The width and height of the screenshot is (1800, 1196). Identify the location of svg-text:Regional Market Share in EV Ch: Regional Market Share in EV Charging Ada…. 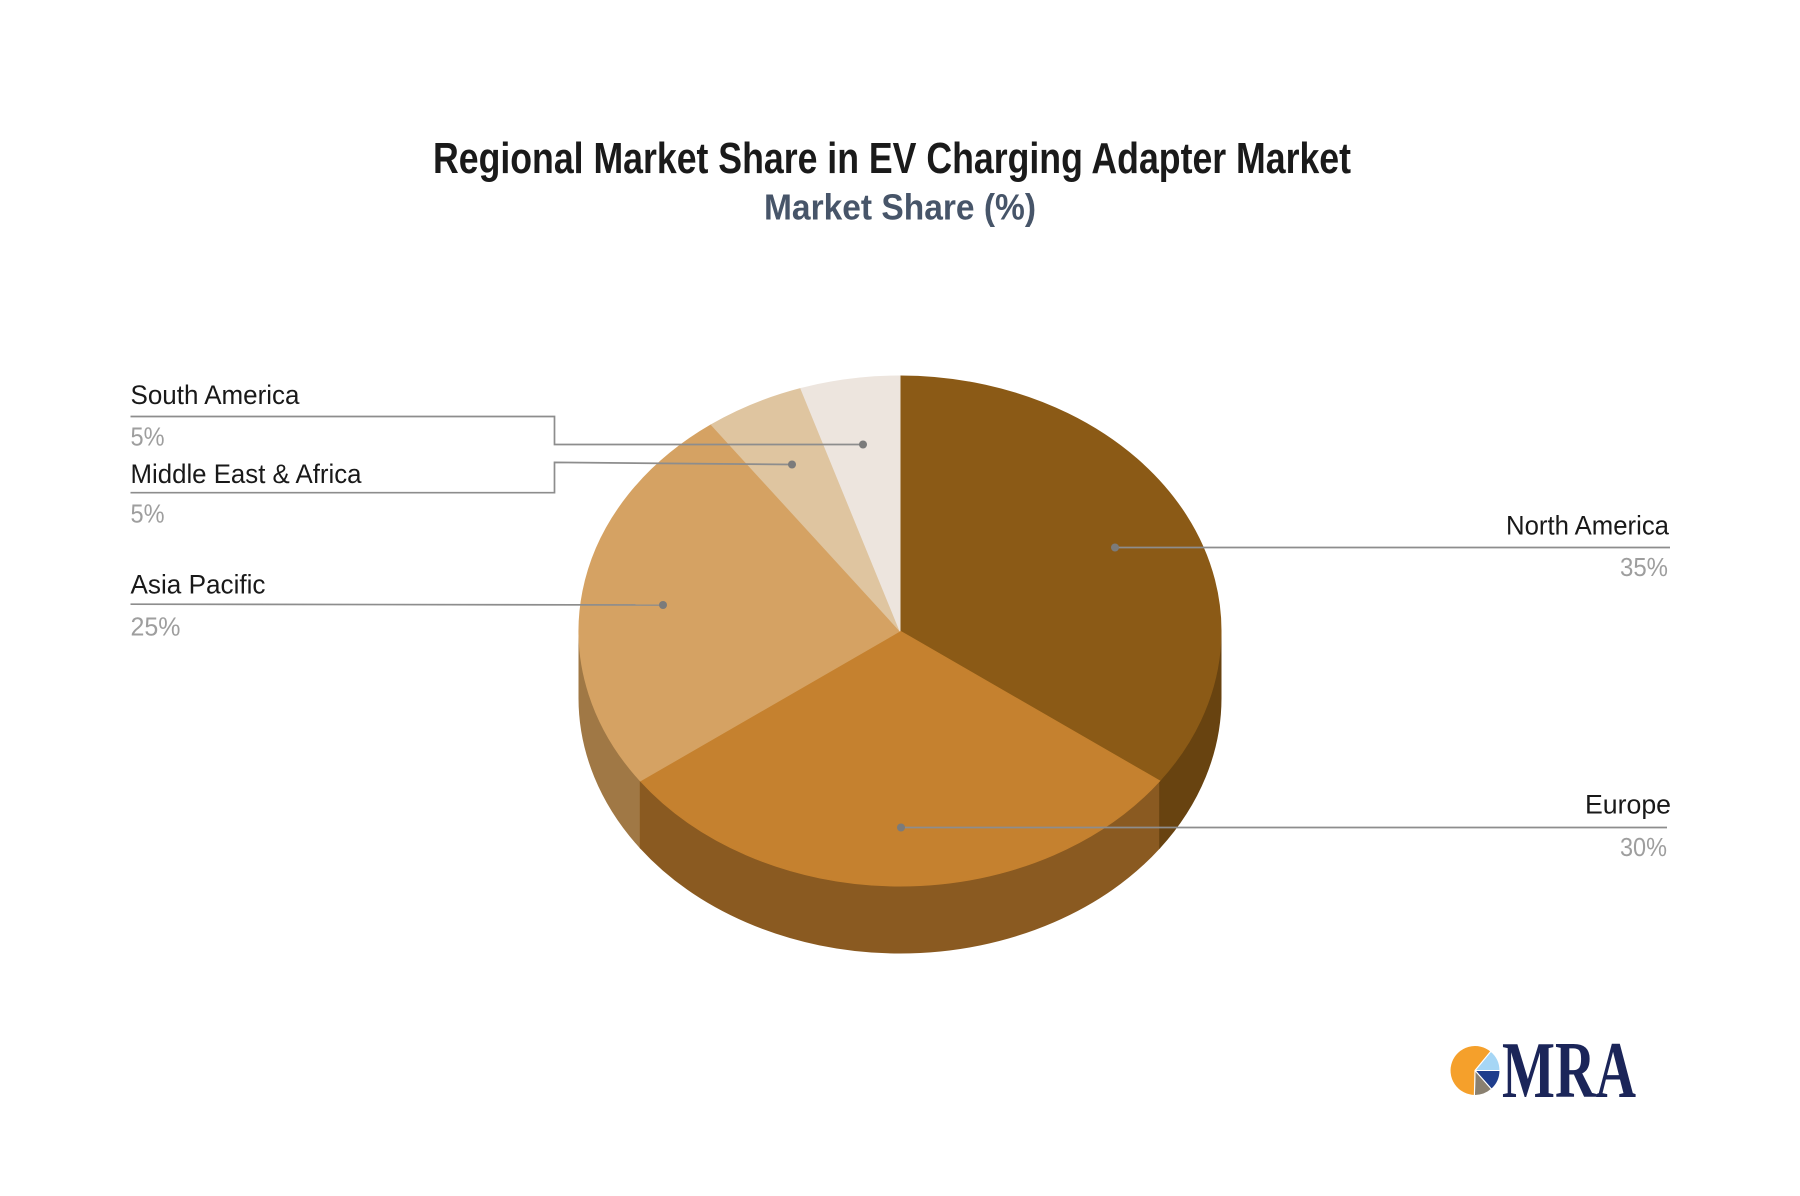
(892, 158).